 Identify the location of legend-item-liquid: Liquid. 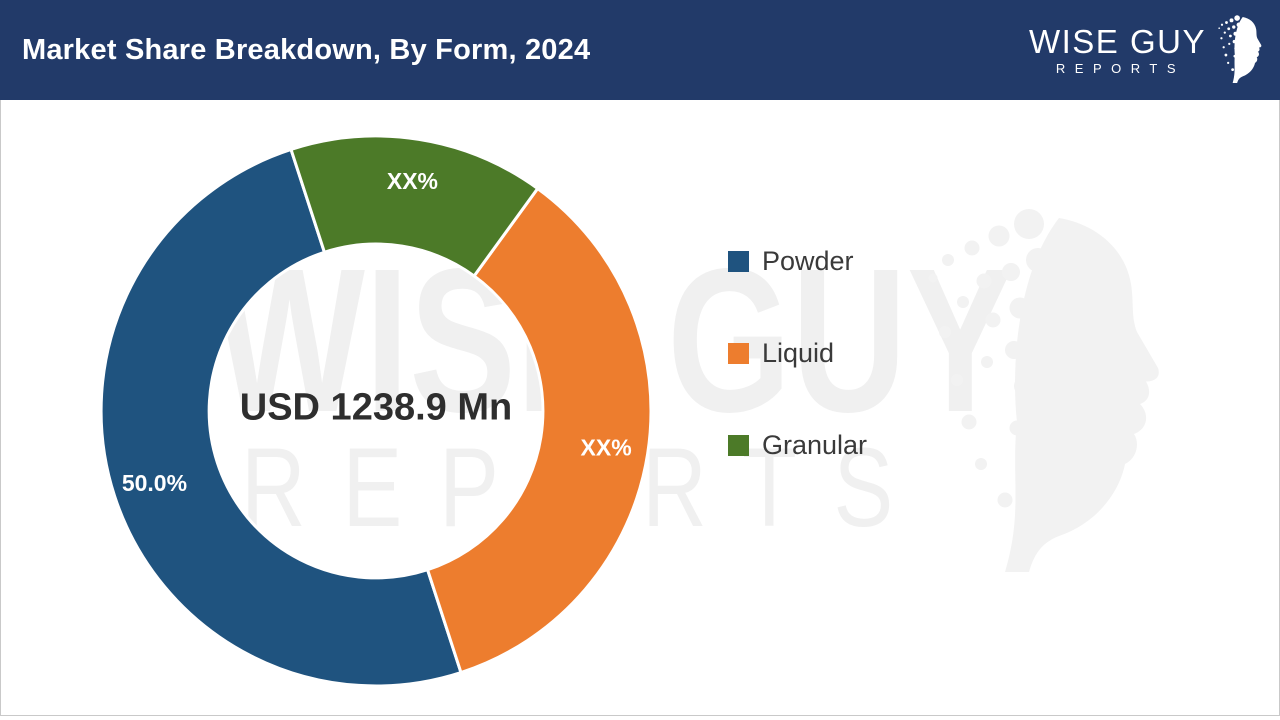
(797, 353).